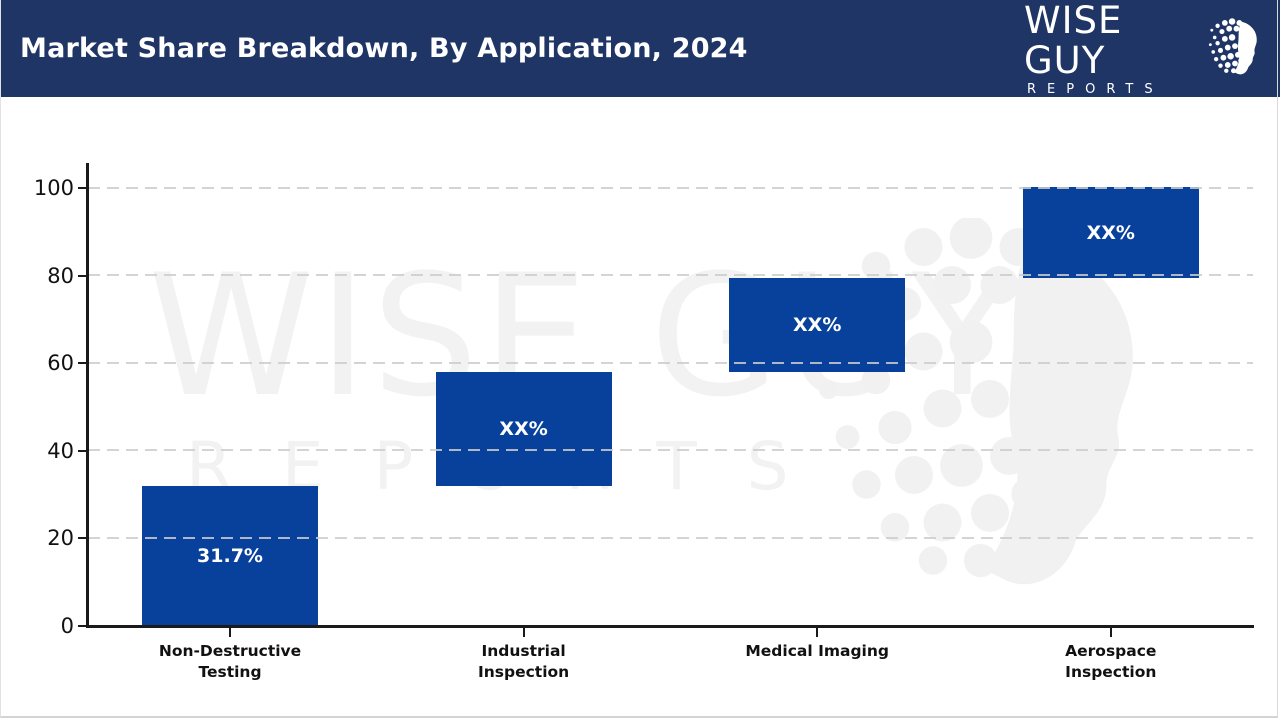 The width and height of the screenshot is (1280, 720). I want to click on brand-logo-text: WISE GUY REPORTS, so click(1114, 49).